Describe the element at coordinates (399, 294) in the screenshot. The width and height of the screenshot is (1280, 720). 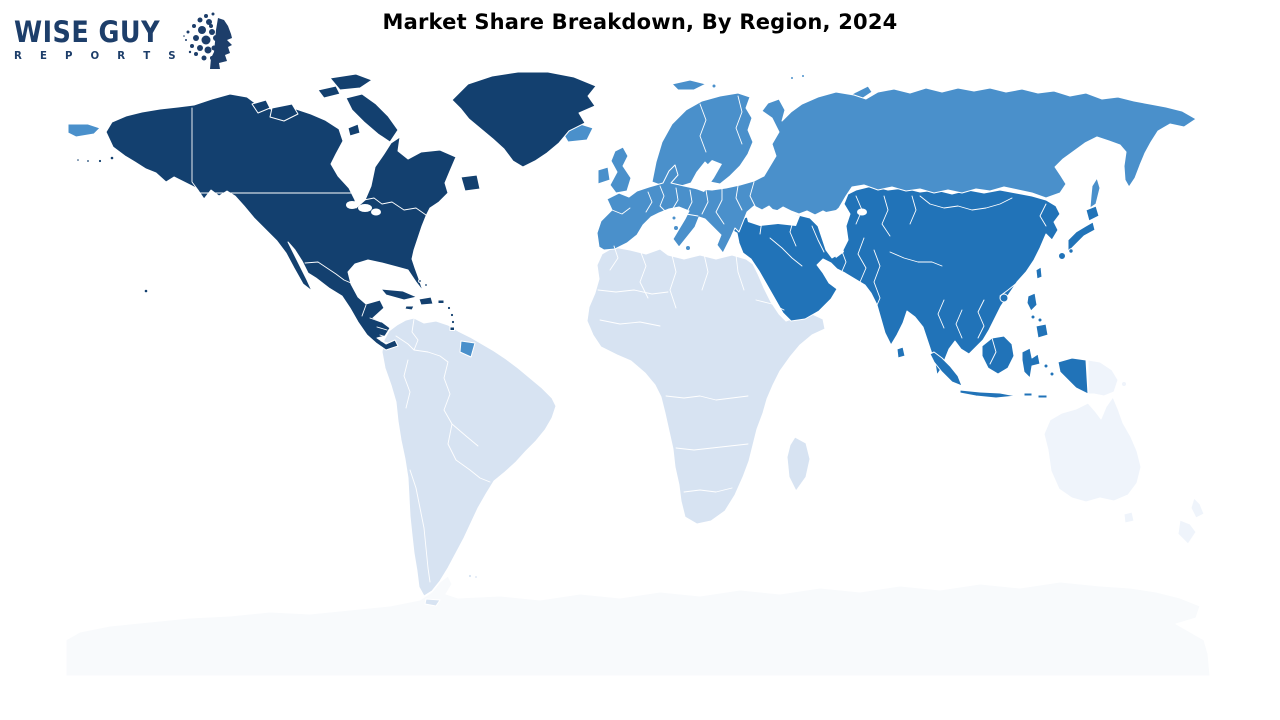
I see `cuba-shape` at that location.